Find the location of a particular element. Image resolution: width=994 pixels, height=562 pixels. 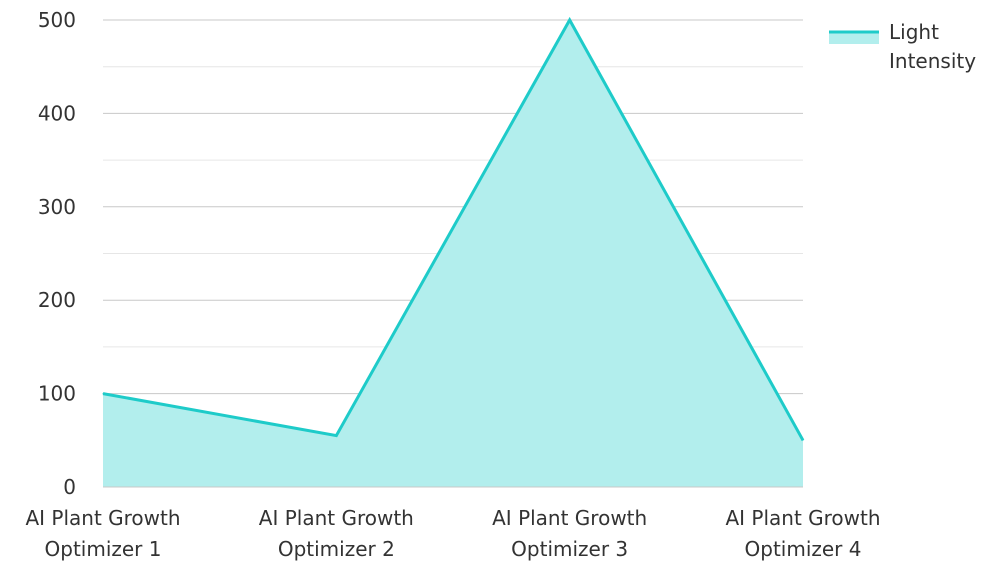

x-tick-label-line: Optimizer 3 is located at coordinates (569, 549).